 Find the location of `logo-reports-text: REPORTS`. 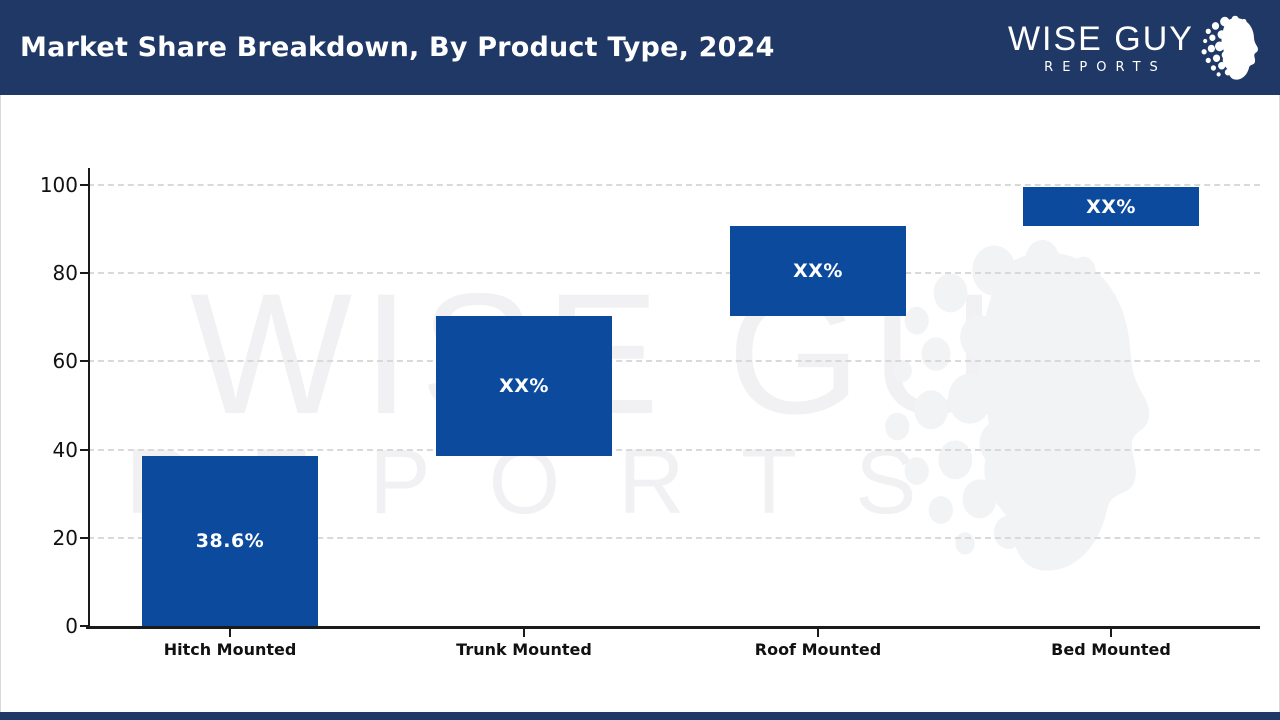

logo-reports-text: REPORTS is located at coordinates (1105, 67).